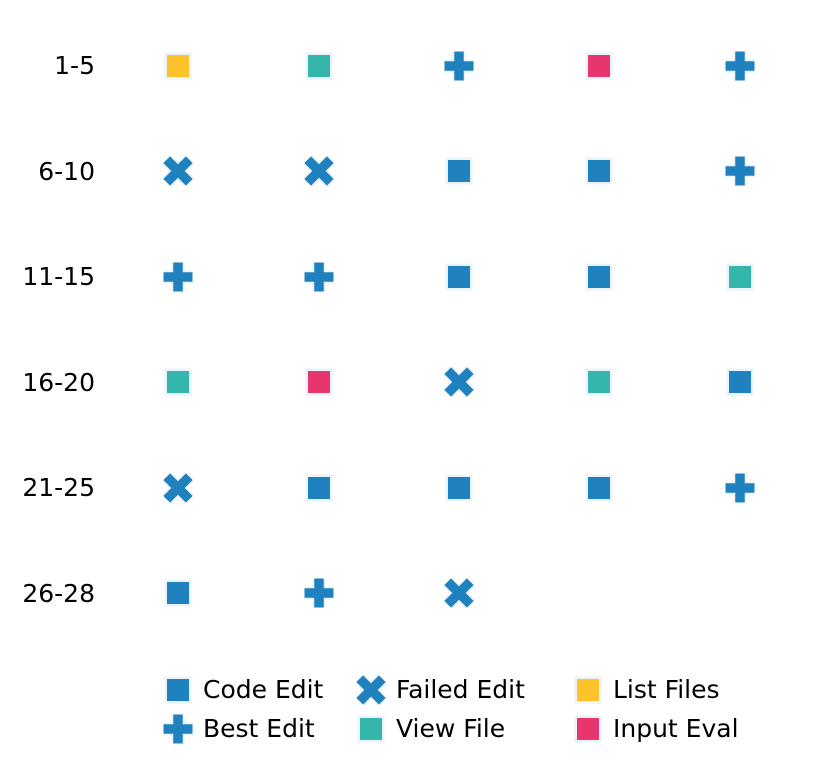 This screenshot has height=769, width=825. What do you see at coordinates (74, 66) in the screenshot?
I see `row-label: 1-5` at bounding box center [74, 66].